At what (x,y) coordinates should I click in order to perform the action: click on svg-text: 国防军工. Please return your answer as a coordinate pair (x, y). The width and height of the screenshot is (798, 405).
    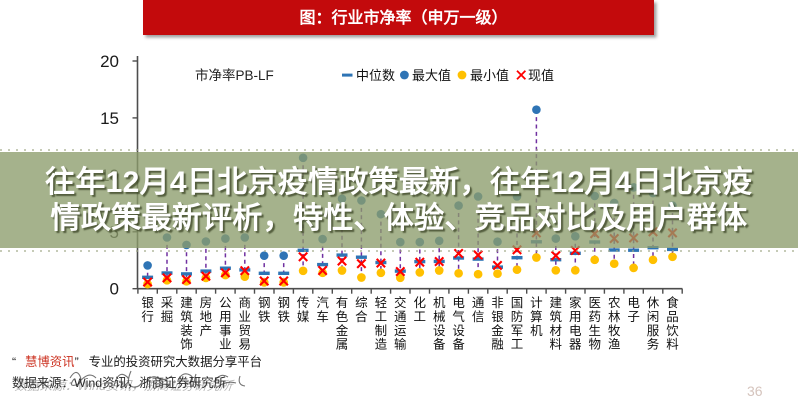
    Looking at the image, I should click on (517, 324).